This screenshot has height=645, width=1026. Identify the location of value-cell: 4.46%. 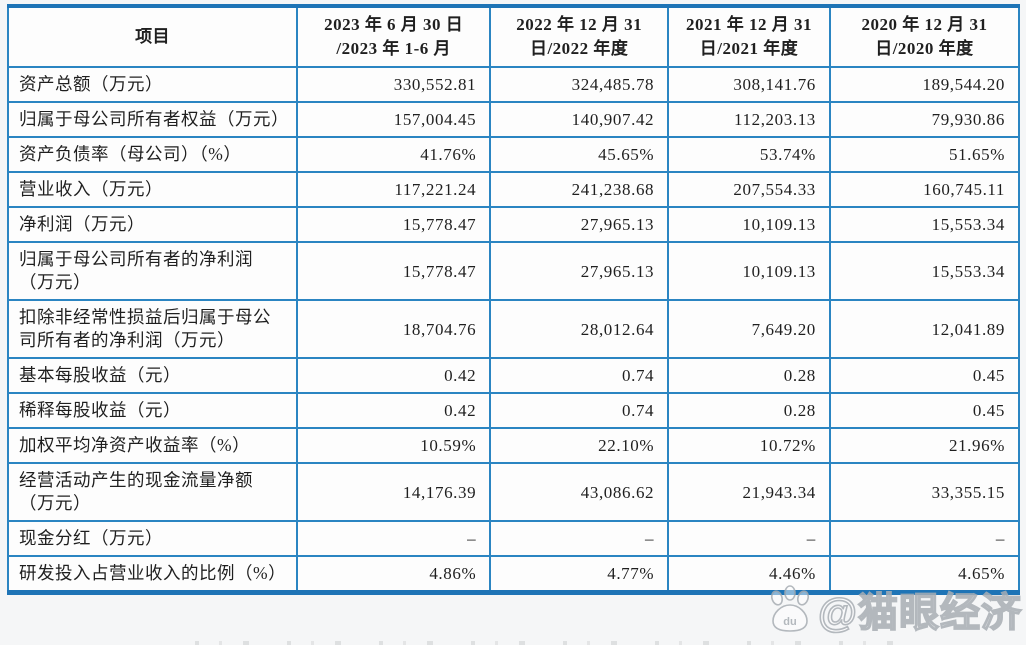
(749, 574).